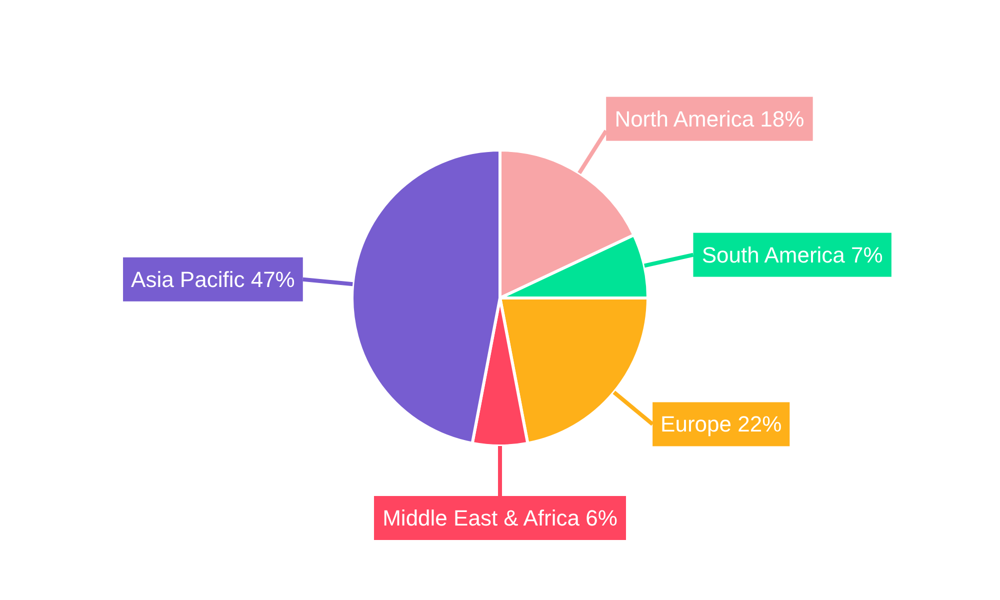 This screenshot has width=1000, height=600. I want to click on slice-label: Middle East & Africa 6%, so click(500, 518).